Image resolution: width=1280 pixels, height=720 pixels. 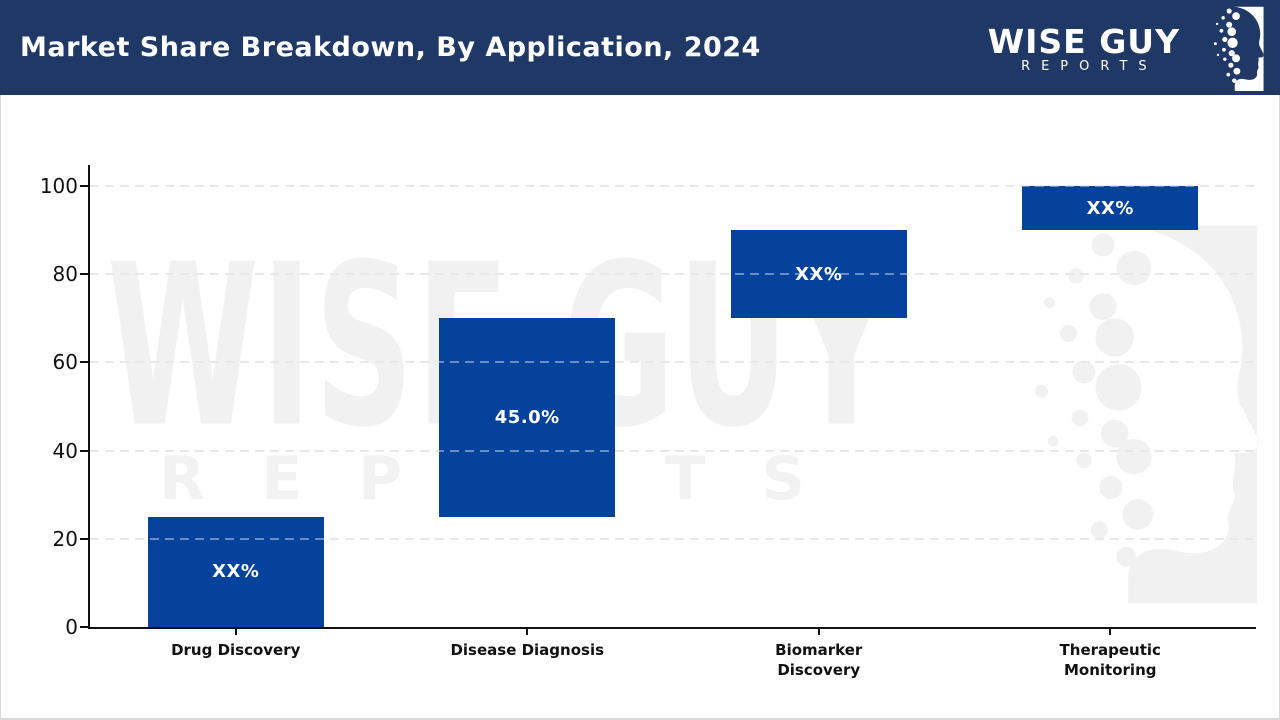 What do you see at coordinates (236, 650) in the screenshot?
I see `x-category-label: Drug Discovery` at bounding box center [236, 650].